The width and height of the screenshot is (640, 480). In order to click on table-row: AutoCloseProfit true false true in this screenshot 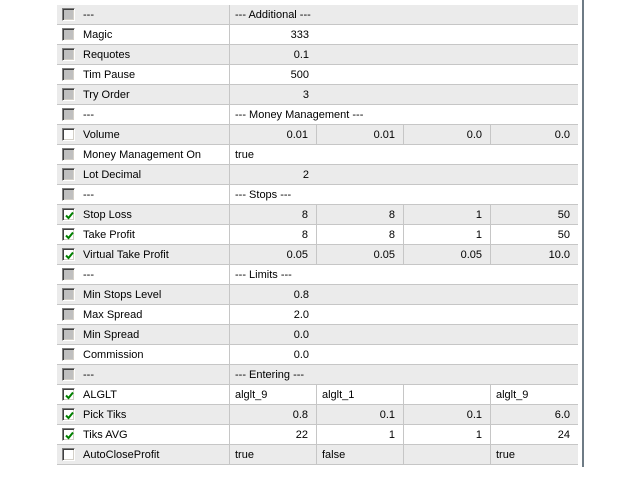, I will do `click(317, 455)`.